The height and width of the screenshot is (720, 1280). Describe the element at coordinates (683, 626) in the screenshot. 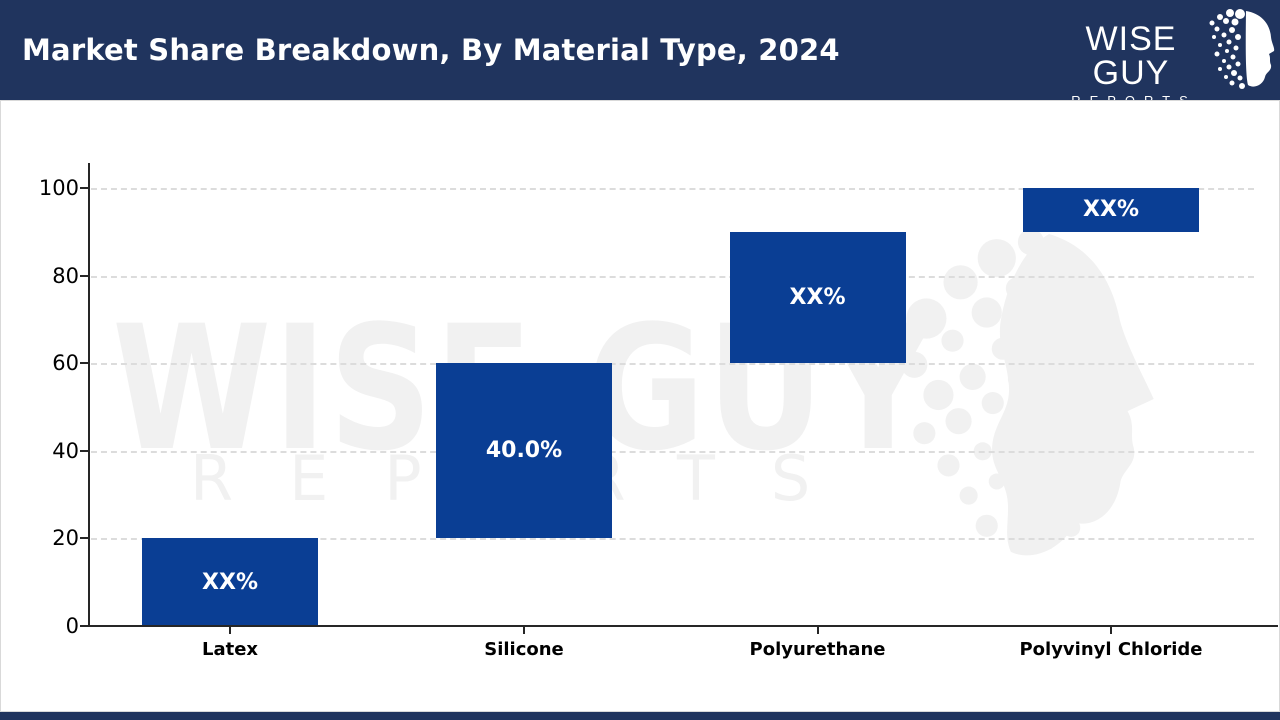

I see `x-axis-line` at that location.